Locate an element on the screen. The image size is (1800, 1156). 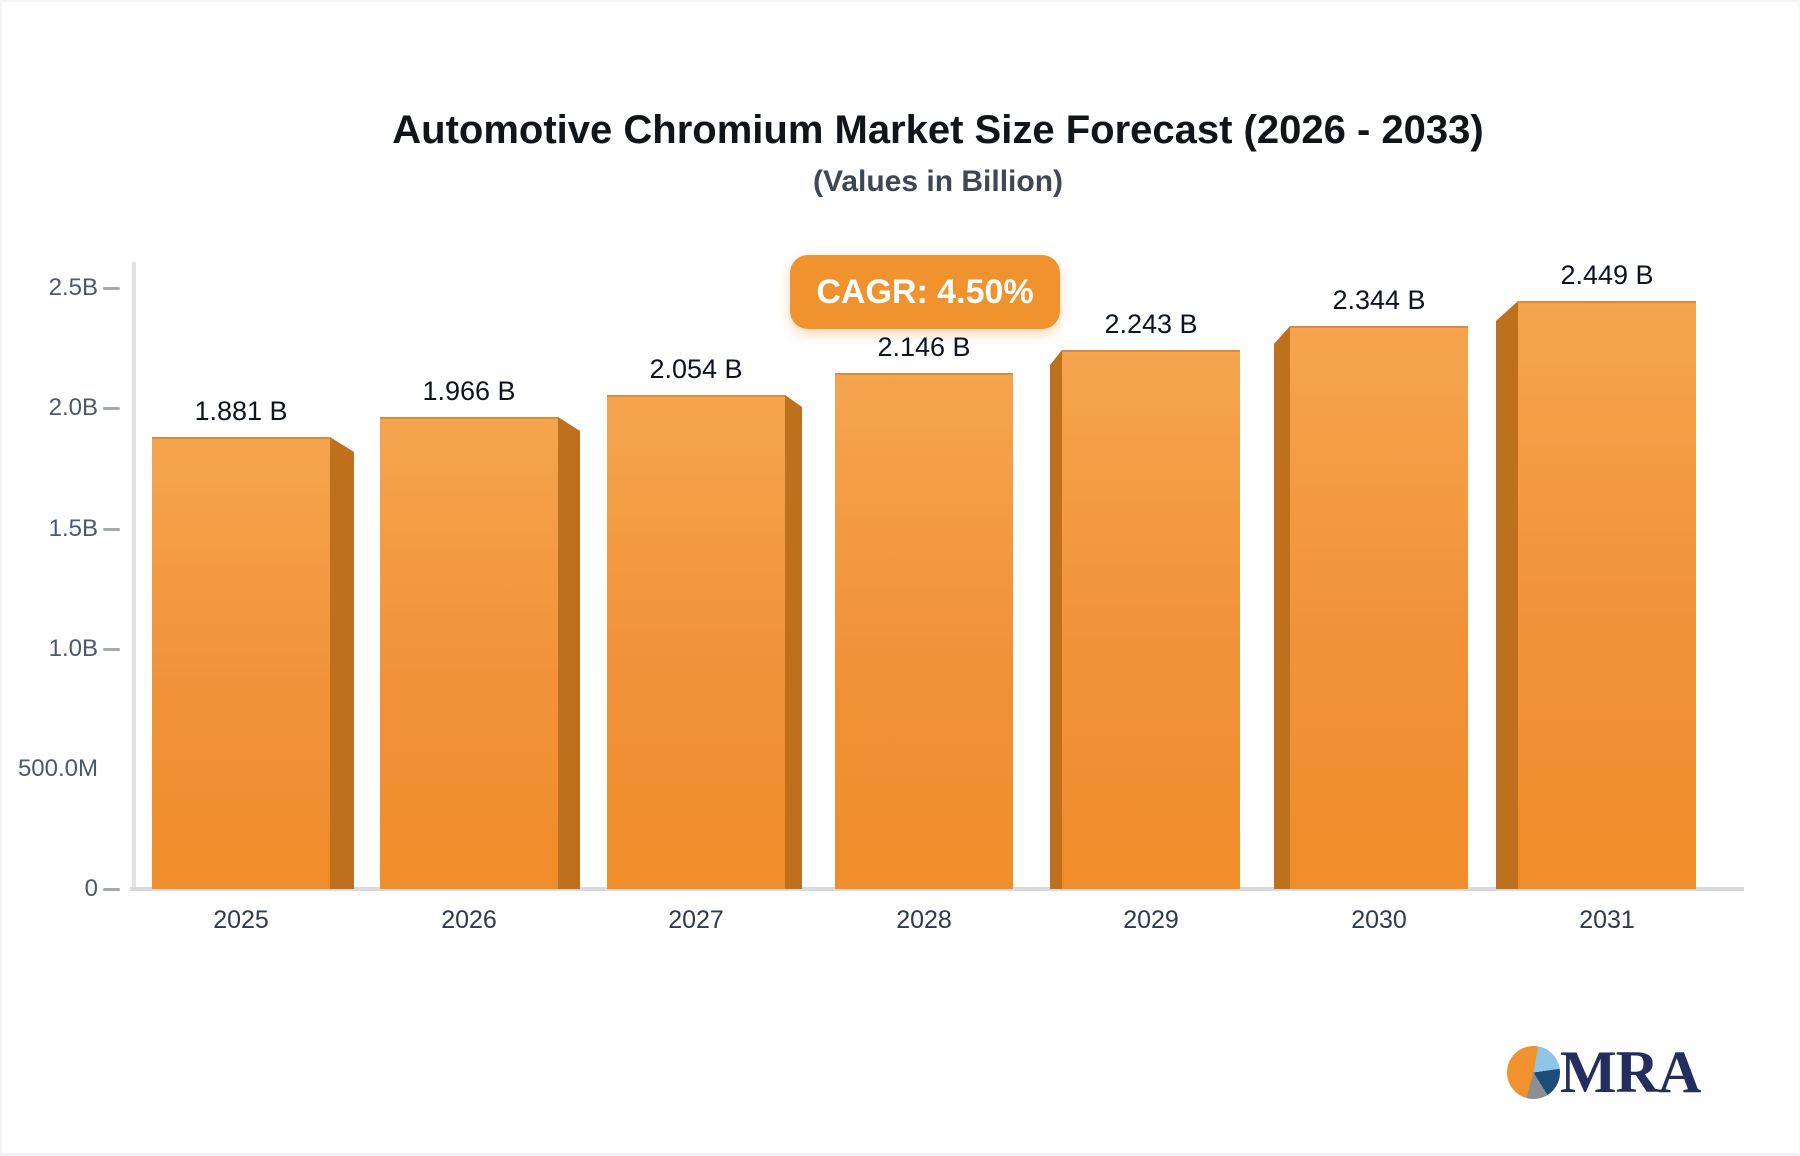
bar-2031 is located at coordinates (1607, 595).